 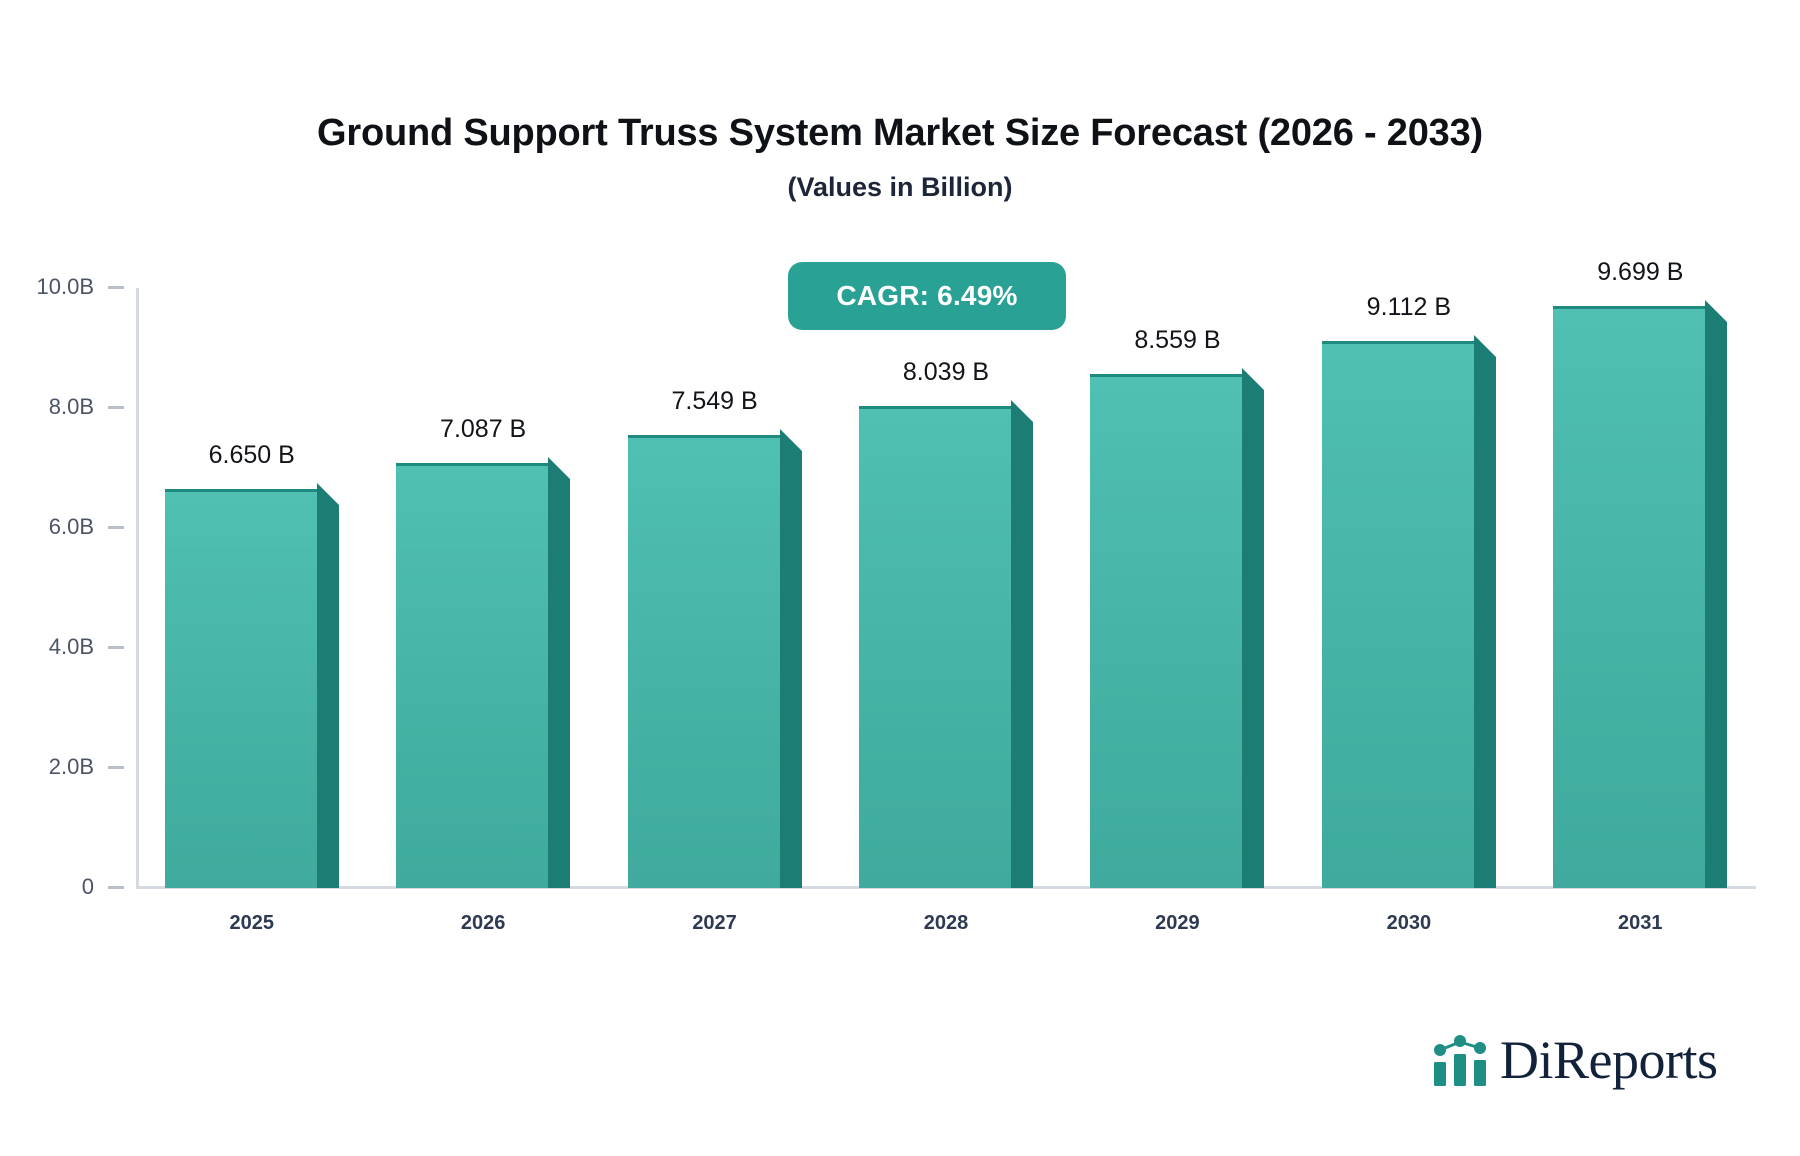 I want to click on bar-value-label: 6.650 B, so click(x=251, y=455).